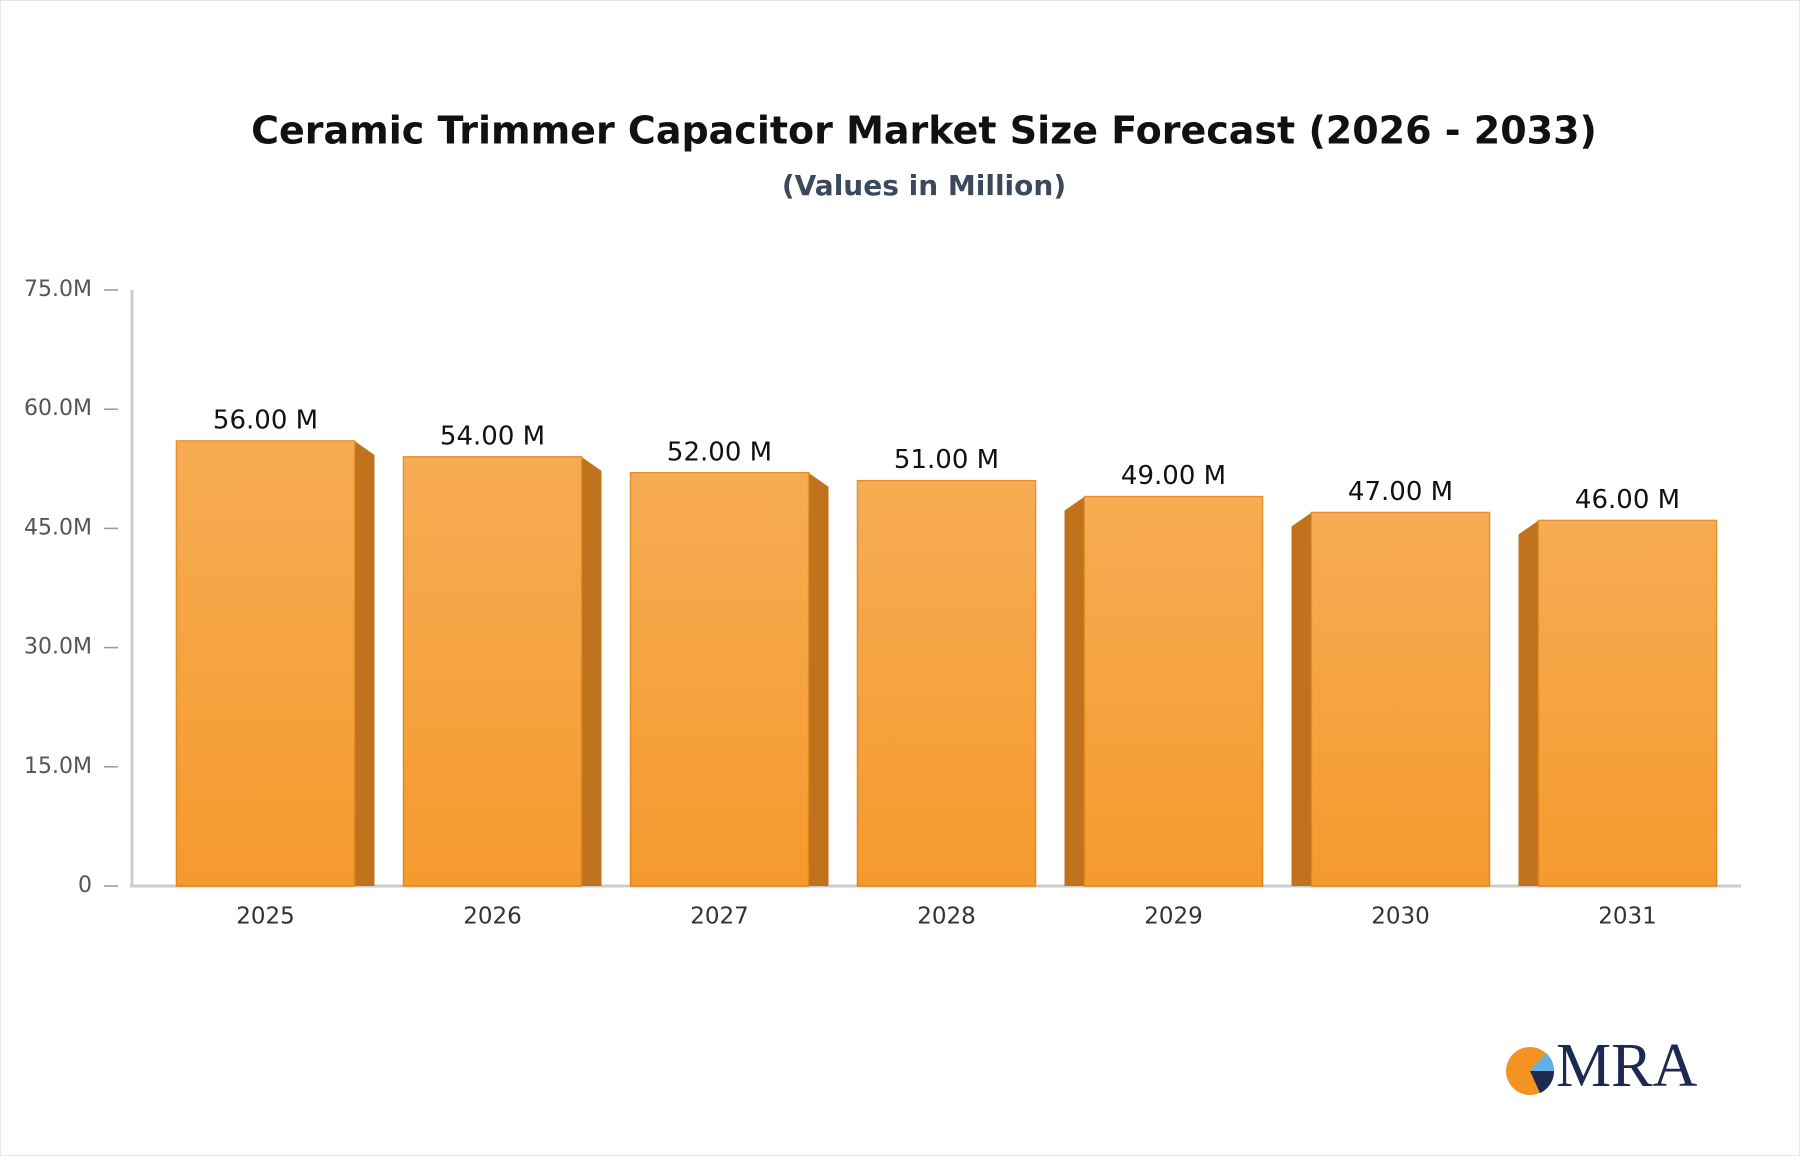  I want to click on y-tick-label: 60.0M, so click(58, 408).